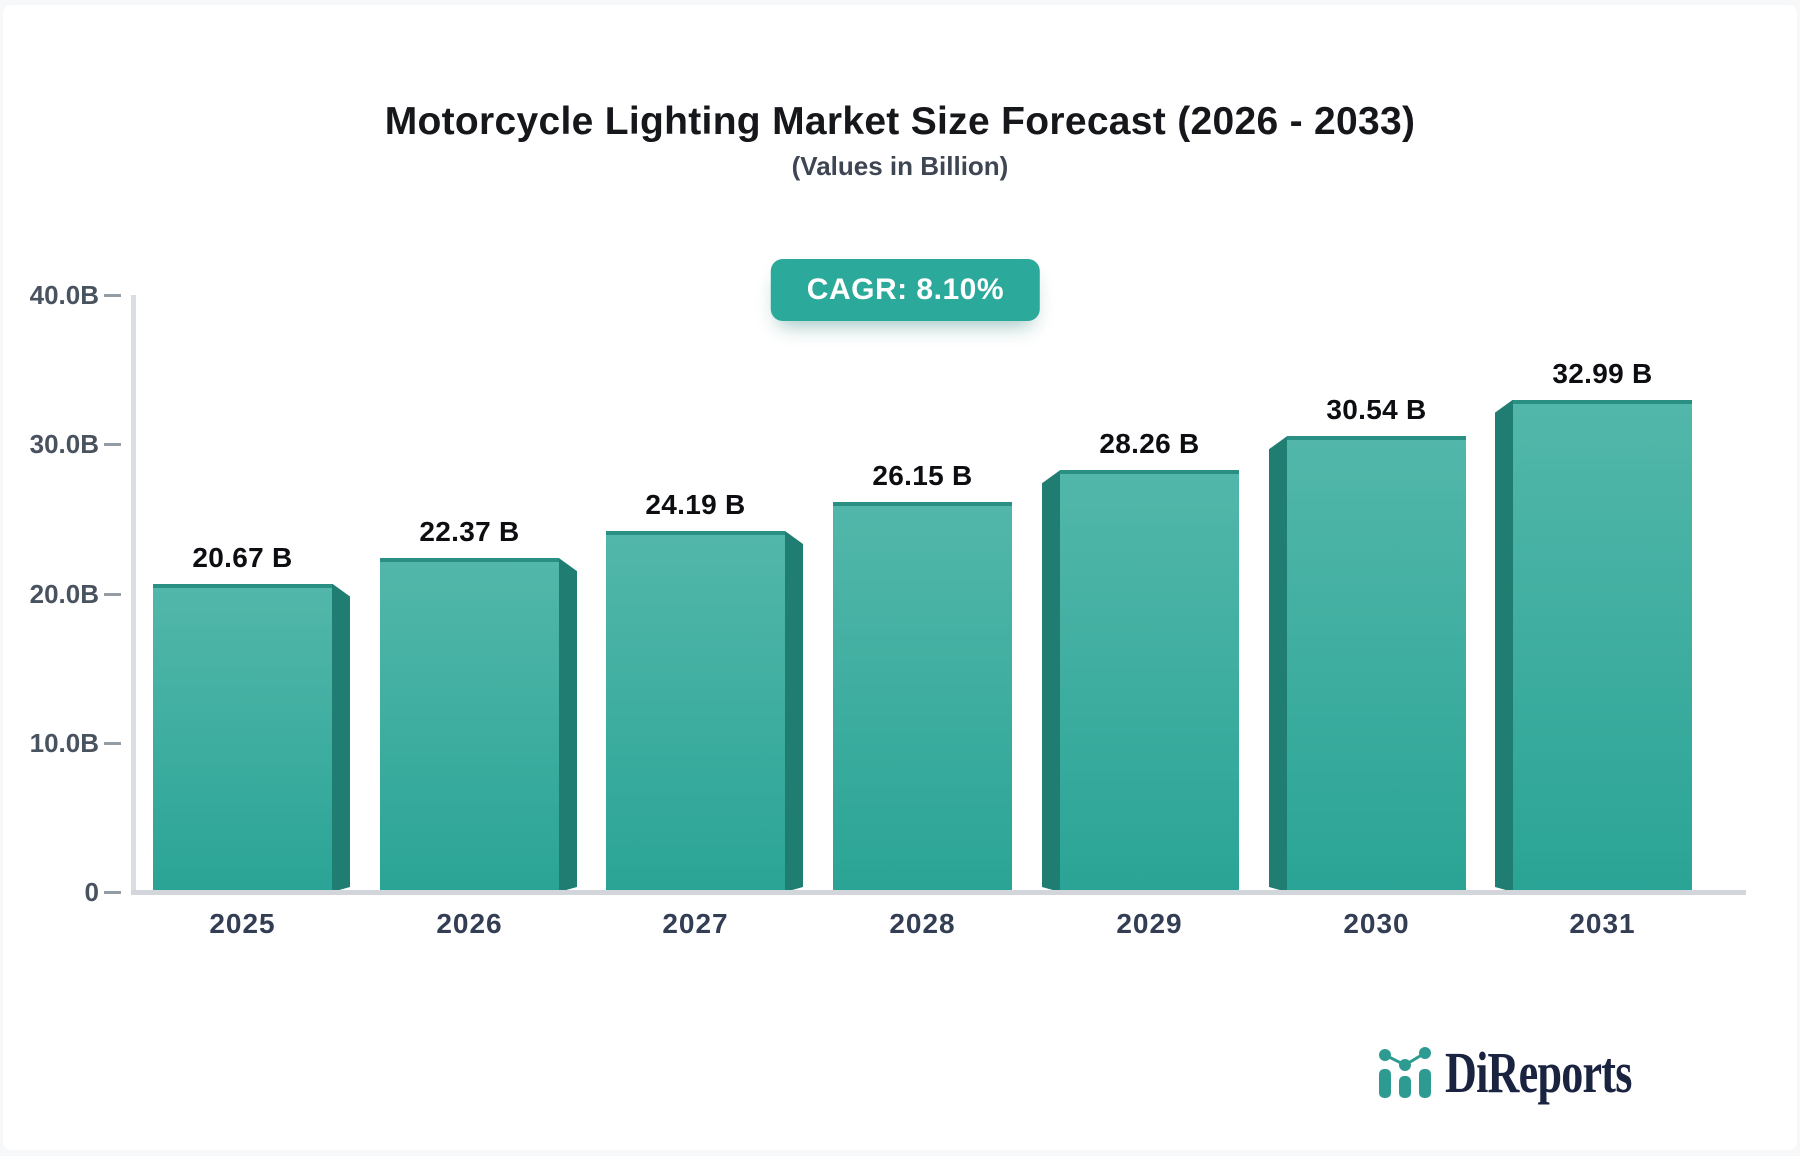 The height and width of the screenshot is (1156, 1800). What do you see at coordinates (469, 532) in the screenshot?
I see `bar-value-label-2026: 22.37 B` at bounding box center [469, 532].